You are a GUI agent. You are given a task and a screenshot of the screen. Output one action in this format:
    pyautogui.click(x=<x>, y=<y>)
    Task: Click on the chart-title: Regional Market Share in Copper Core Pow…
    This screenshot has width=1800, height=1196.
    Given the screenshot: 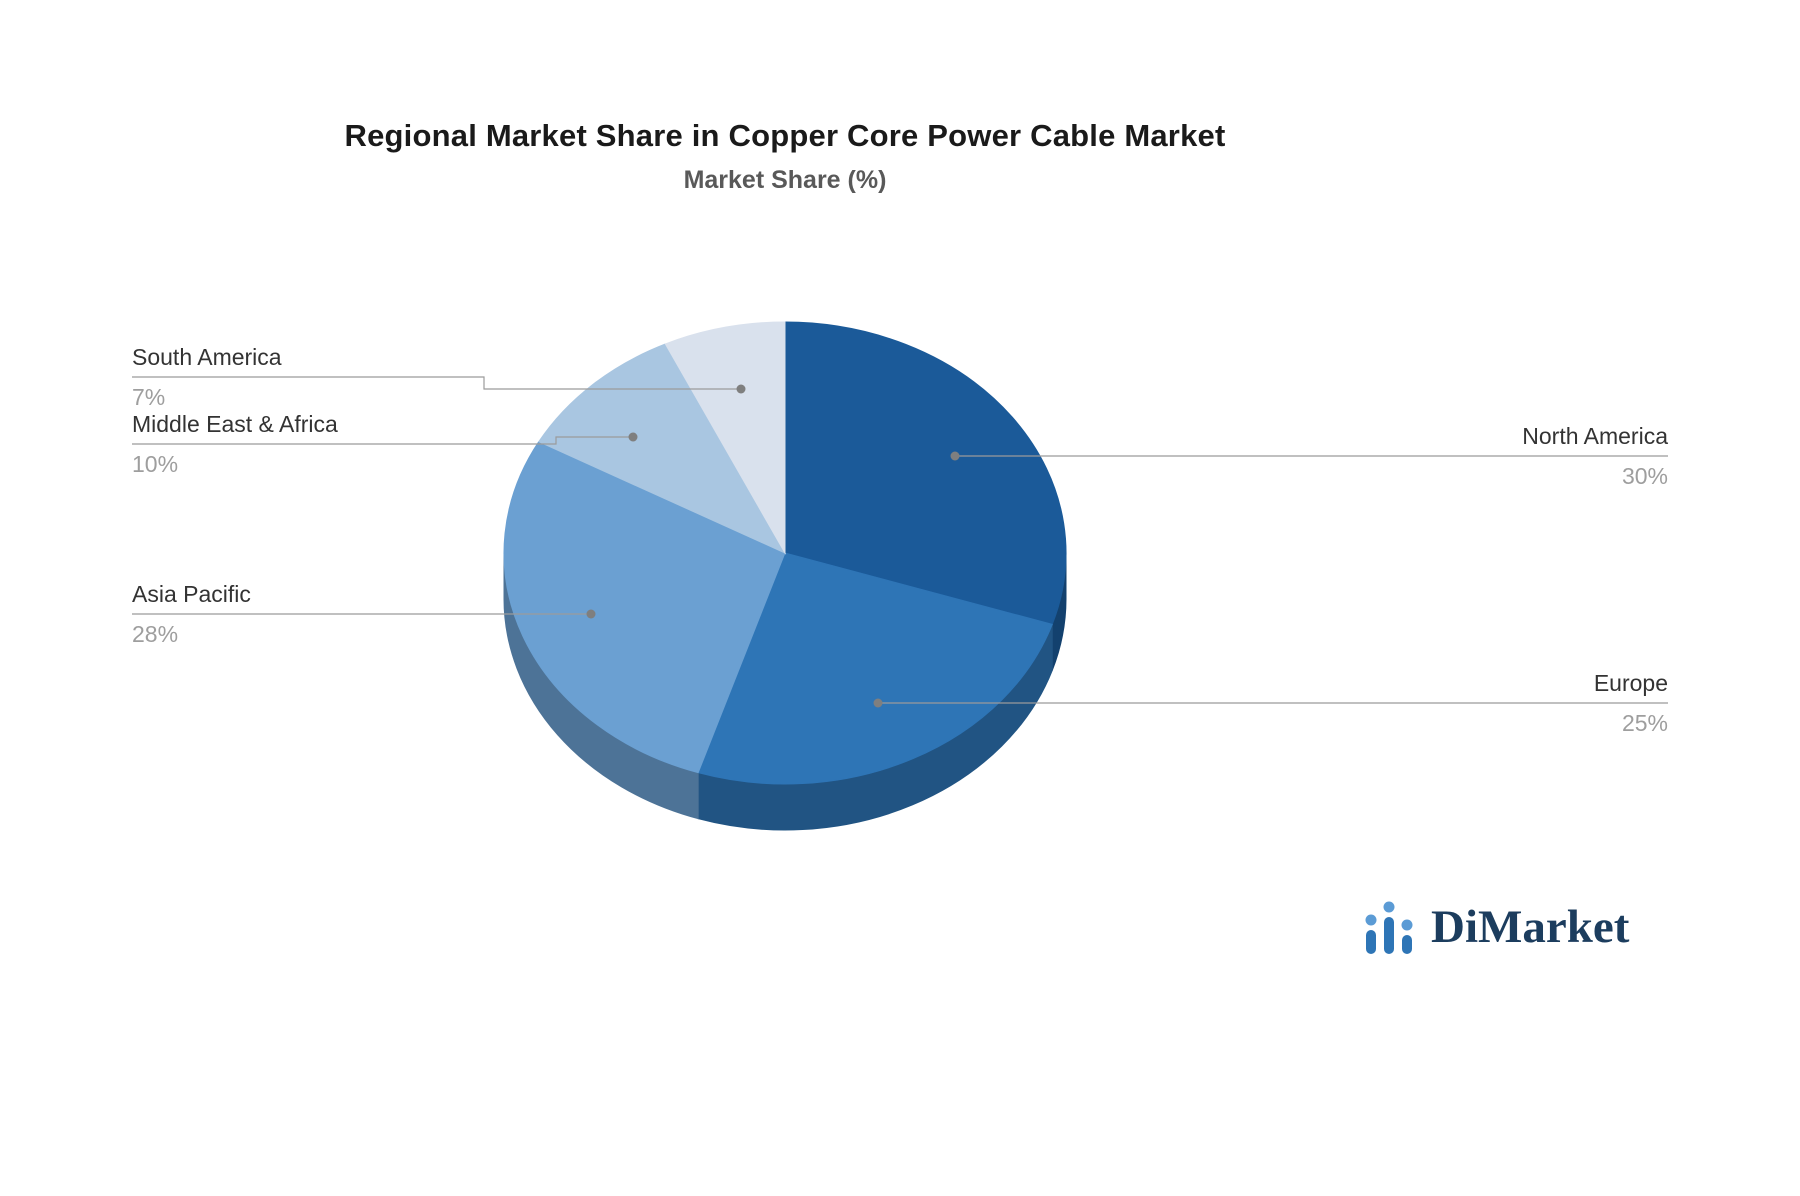 What is the action you would take?
    pyautogui.click(x=785, y=135)
    